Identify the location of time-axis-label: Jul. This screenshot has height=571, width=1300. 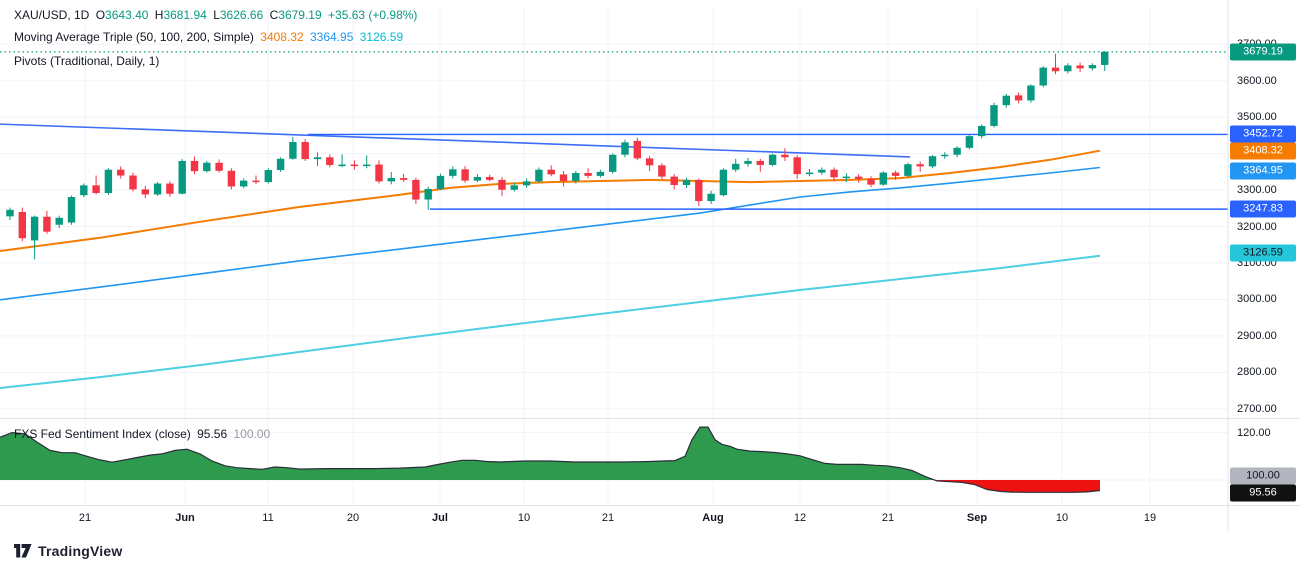
(440, 518).